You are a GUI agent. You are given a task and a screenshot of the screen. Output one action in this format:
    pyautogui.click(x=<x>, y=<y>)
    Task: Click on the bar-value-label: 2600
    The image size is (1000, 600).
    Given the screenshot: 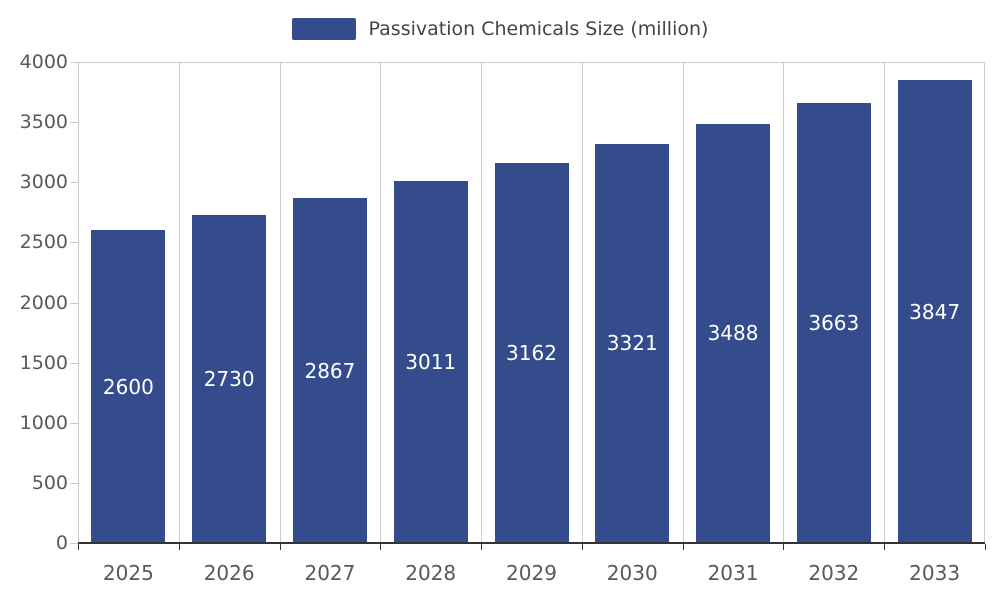 What is the action you would take?
    pyautogui.click(x=128, y=386)
    